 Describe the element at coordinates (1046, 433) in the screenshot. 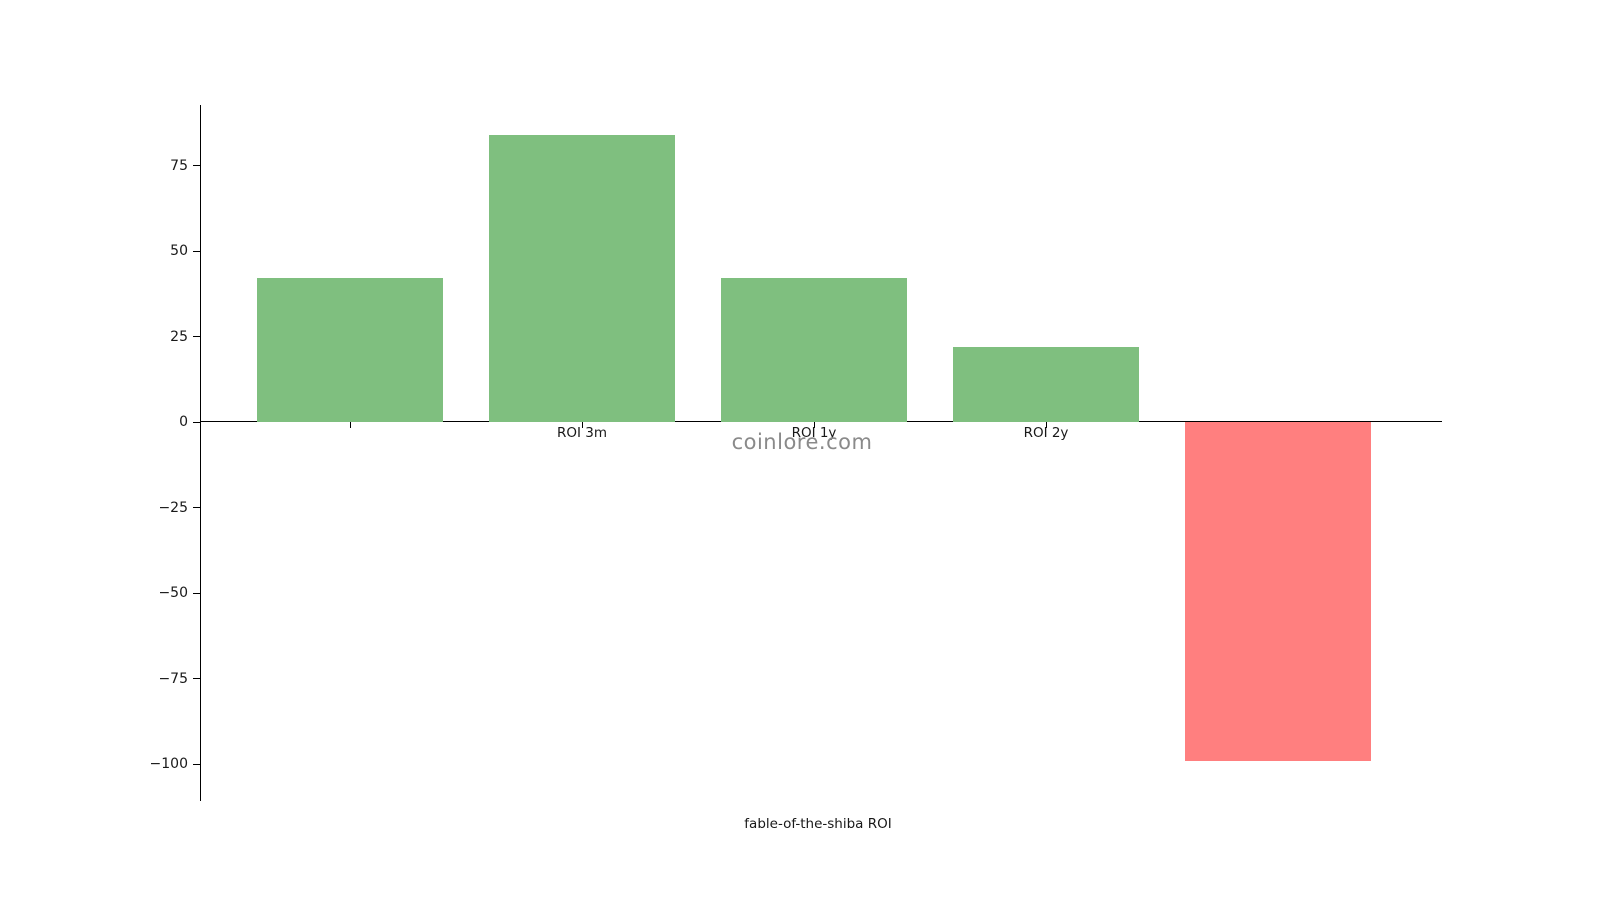

I see `x-tick-label: ROI 2y` at that location.